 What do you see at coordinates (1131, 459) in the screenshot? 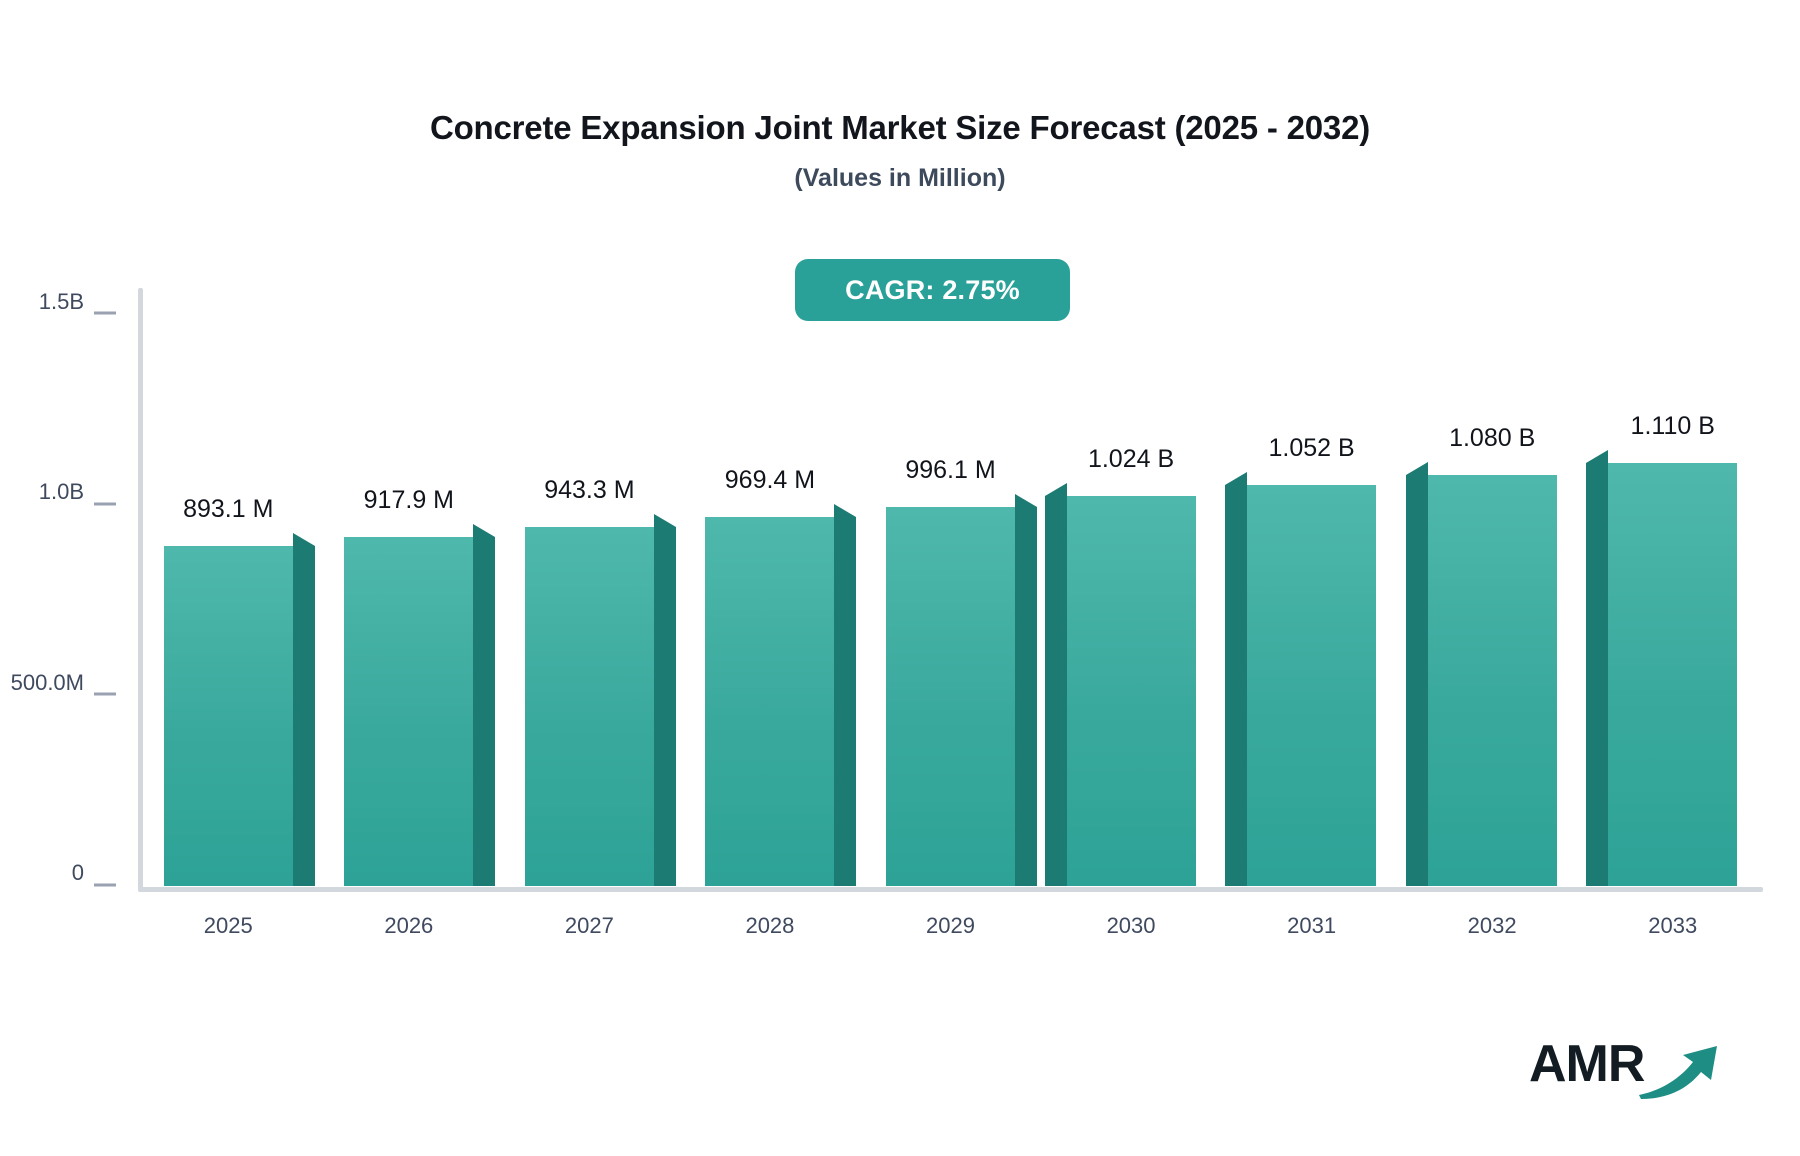
I see `bar-value-label: 1.024 B` at bounding box center [1131, 459].